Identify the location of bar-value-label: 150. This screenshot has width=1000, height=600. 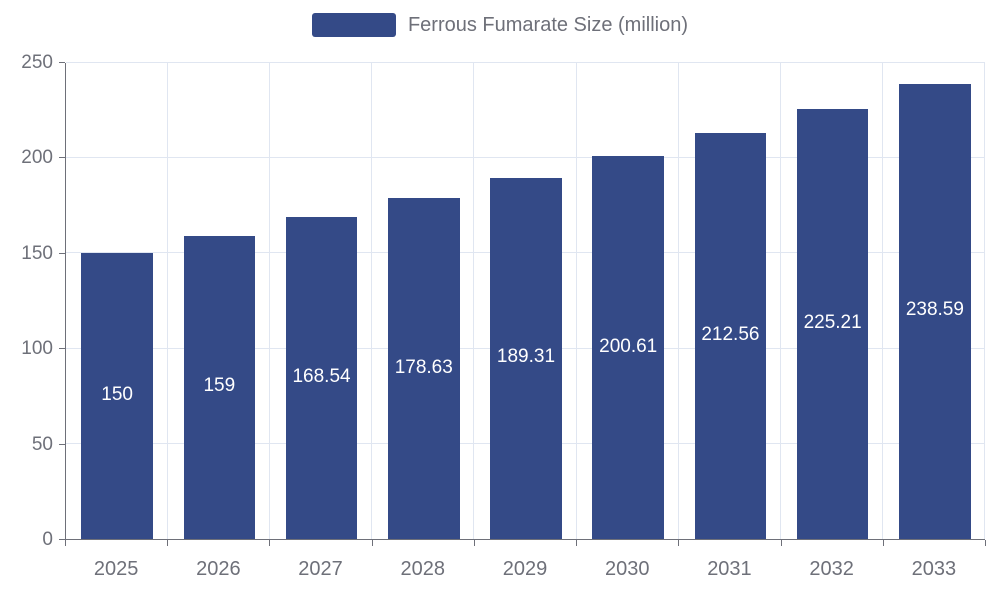
(117, 394).